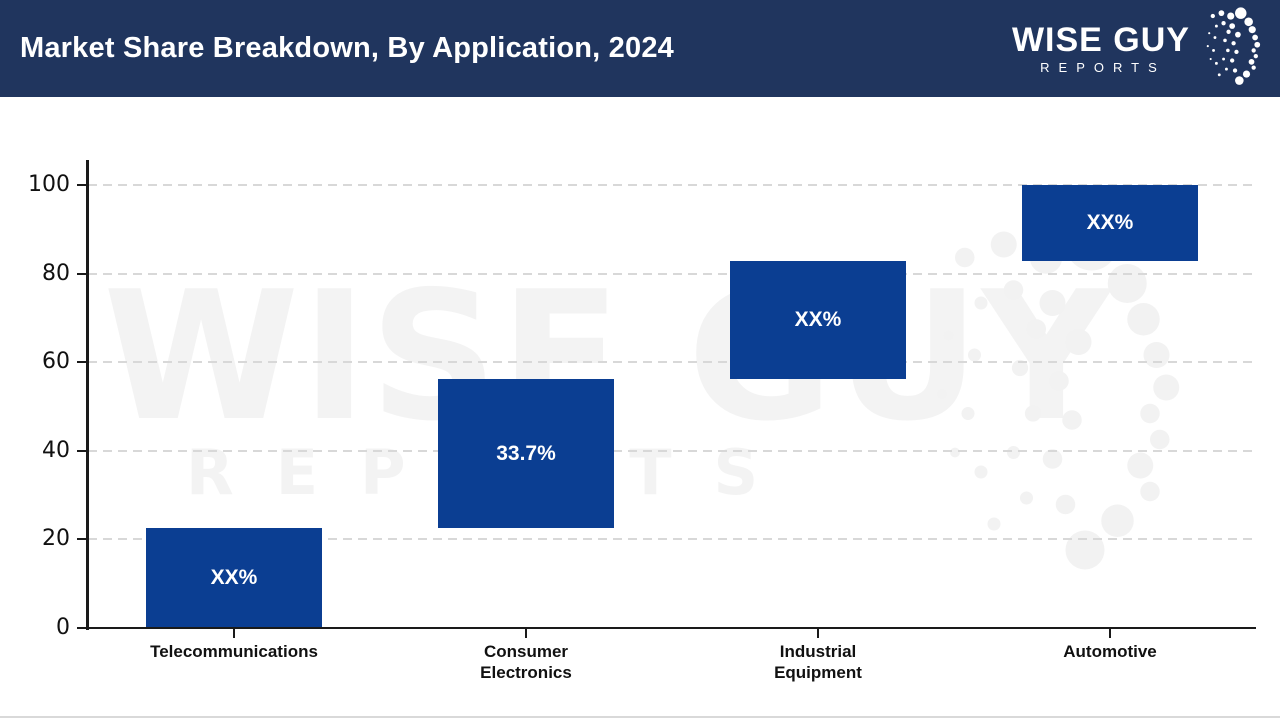 The height and width of the screenshot is (720, 1280). Describe the element at coordinates (640, 717) in the screenshot. I see `bottom-divider` at that location.